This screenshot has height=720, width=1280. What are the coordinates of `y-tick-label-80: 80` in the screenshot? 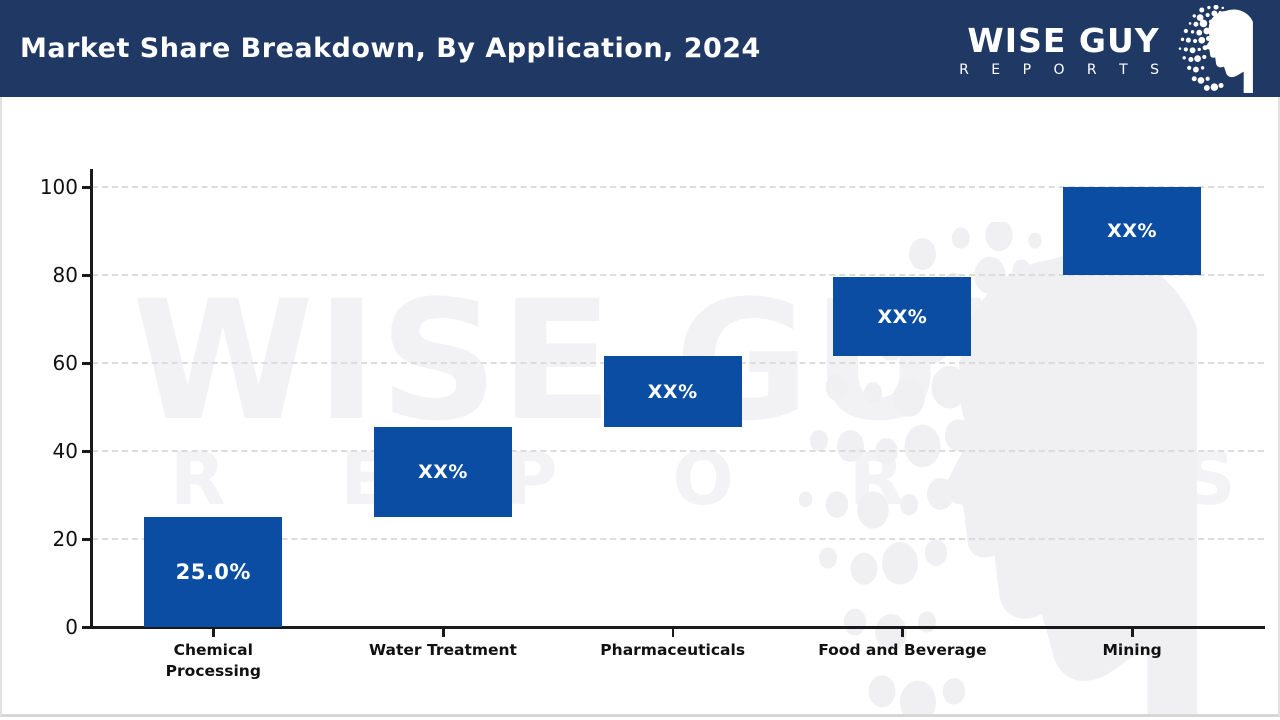 It's located at (65, 275).